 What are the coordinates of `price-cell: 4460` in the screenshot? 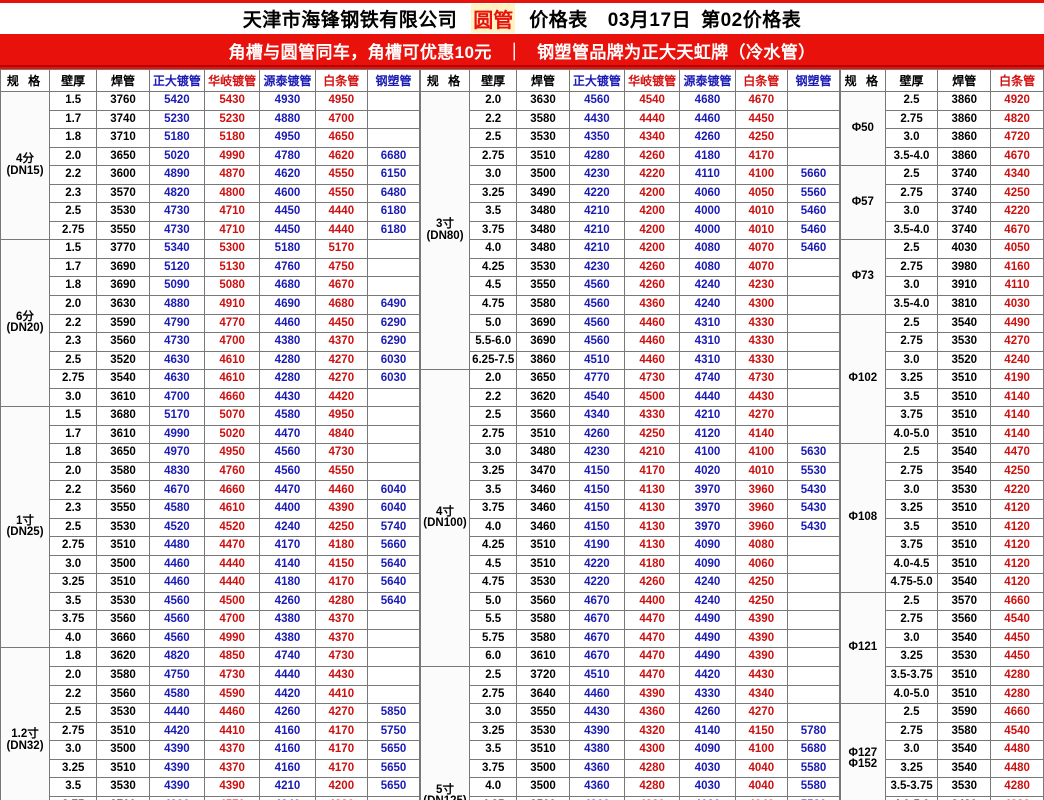 It's located at (707, 119).